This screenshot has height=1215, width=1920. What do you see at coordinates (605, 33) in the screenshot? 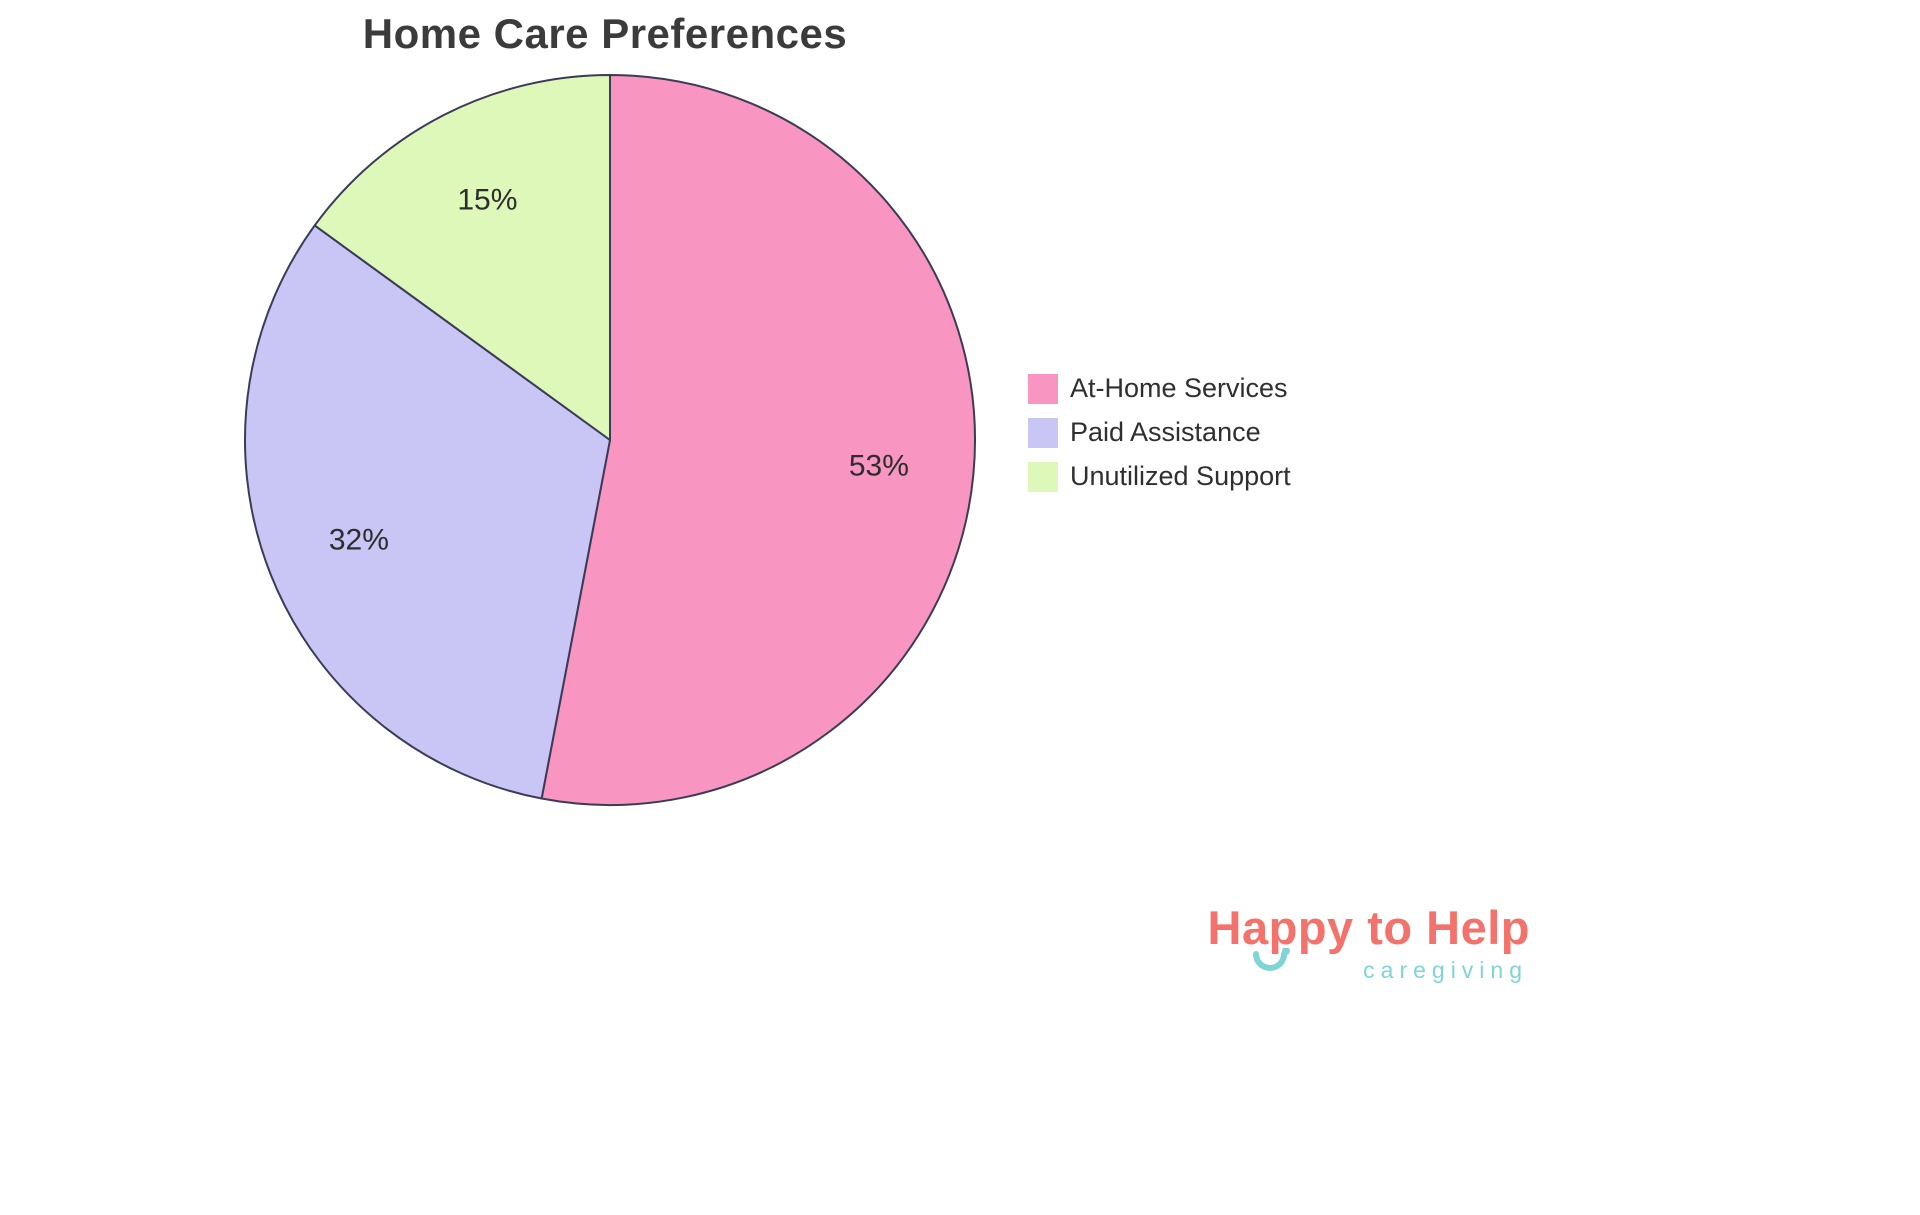
I see `chart-title: Home Care Preferences` at bounding box center [605, 33].